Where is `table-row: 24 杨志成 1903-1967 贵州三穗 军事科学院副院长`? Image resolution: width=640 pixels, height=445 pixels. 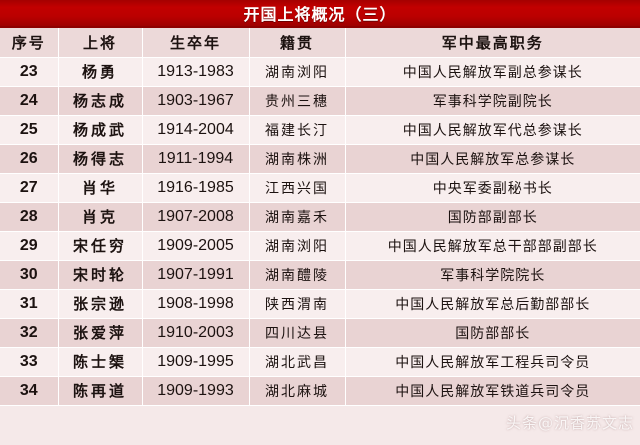 table-row: 24 杨志成 1903-1967 贵州三穗 军事科学院副院长 is located at coordinates (320, 101).